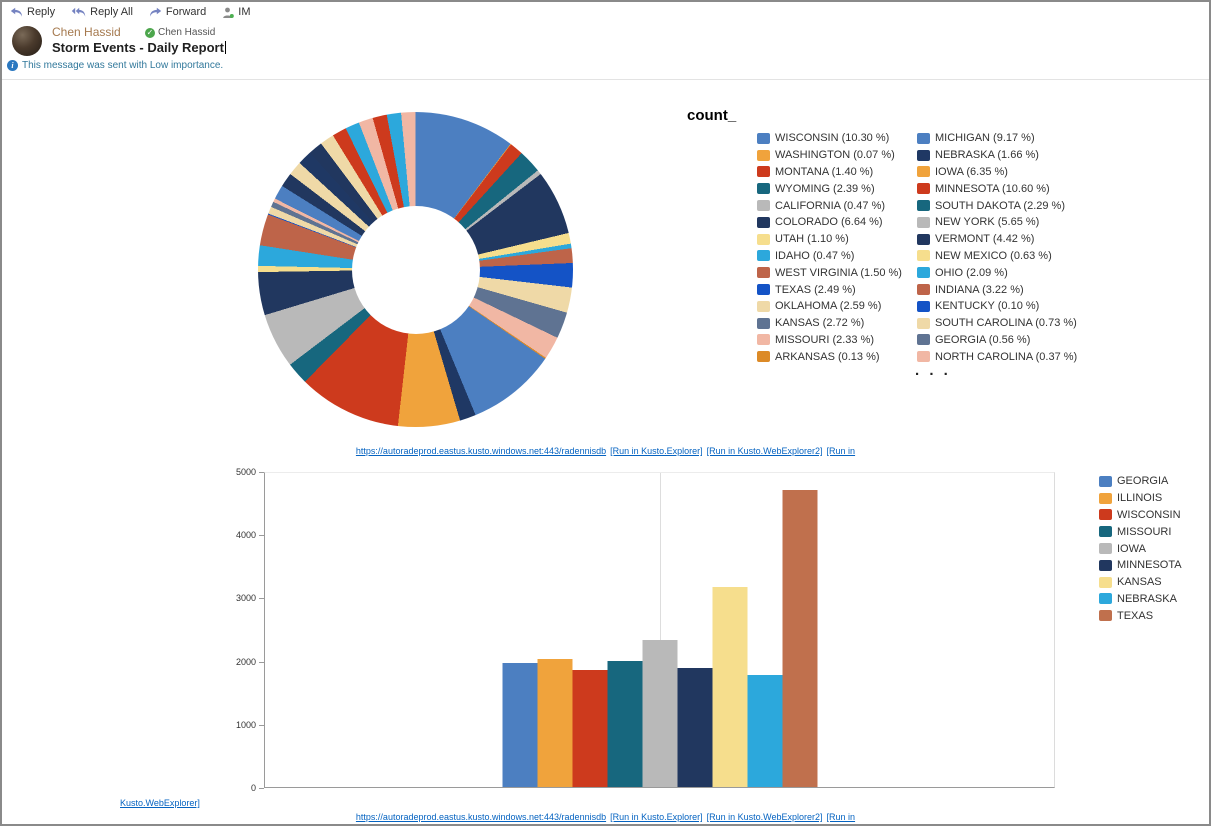 The height and width of the screenshot is (826, 1211). What do you see at coordinates (993, 255) in the screenshot?
I see `legend-label: NEW MEXICO (0.63 %)` at bounding box center [993, 255].